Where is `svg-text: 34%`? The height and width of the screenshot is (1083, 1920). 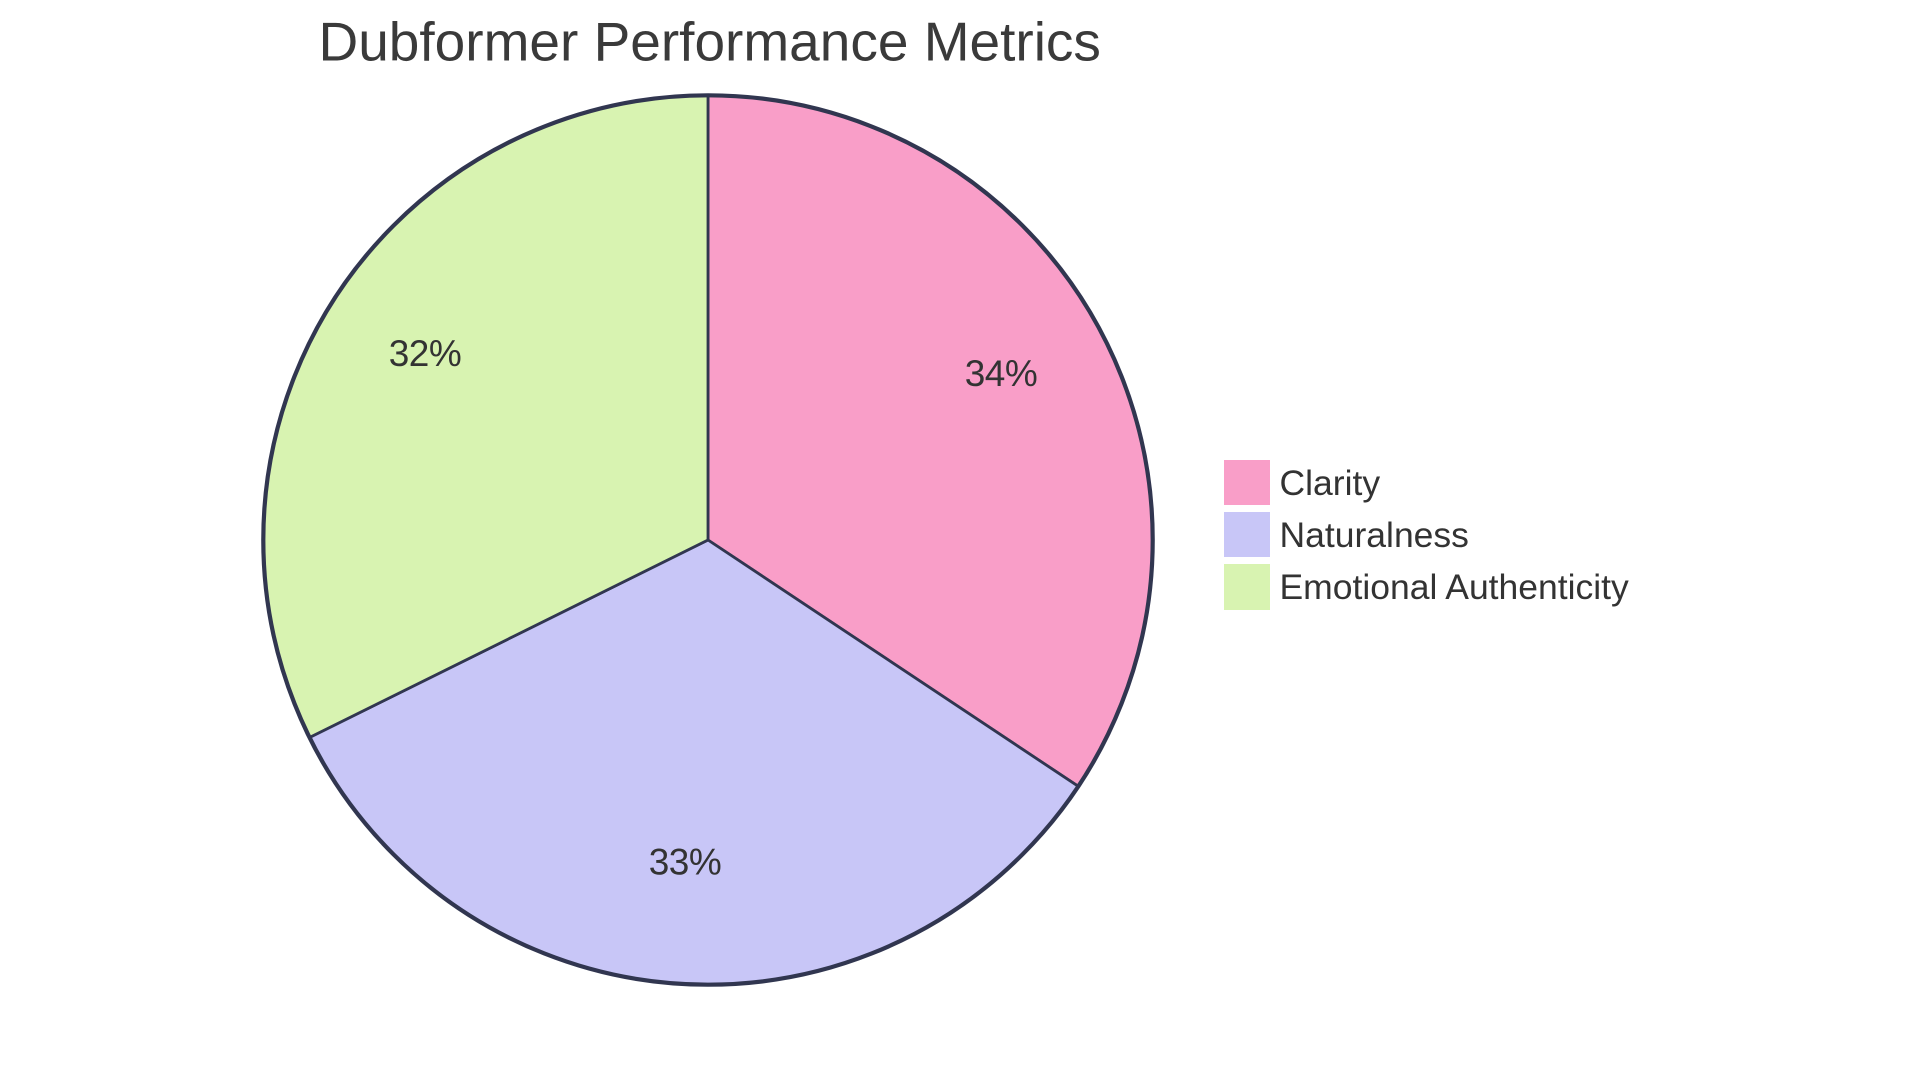 svg-text: 34% is located at coordinates (1001, 373).